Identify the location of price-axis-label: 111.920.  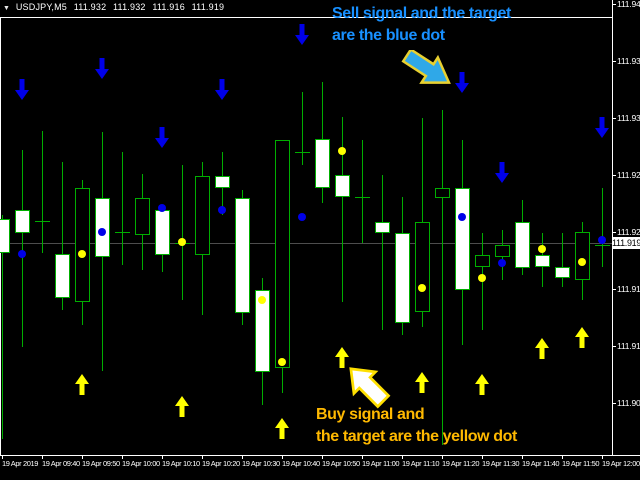
(628, 232).